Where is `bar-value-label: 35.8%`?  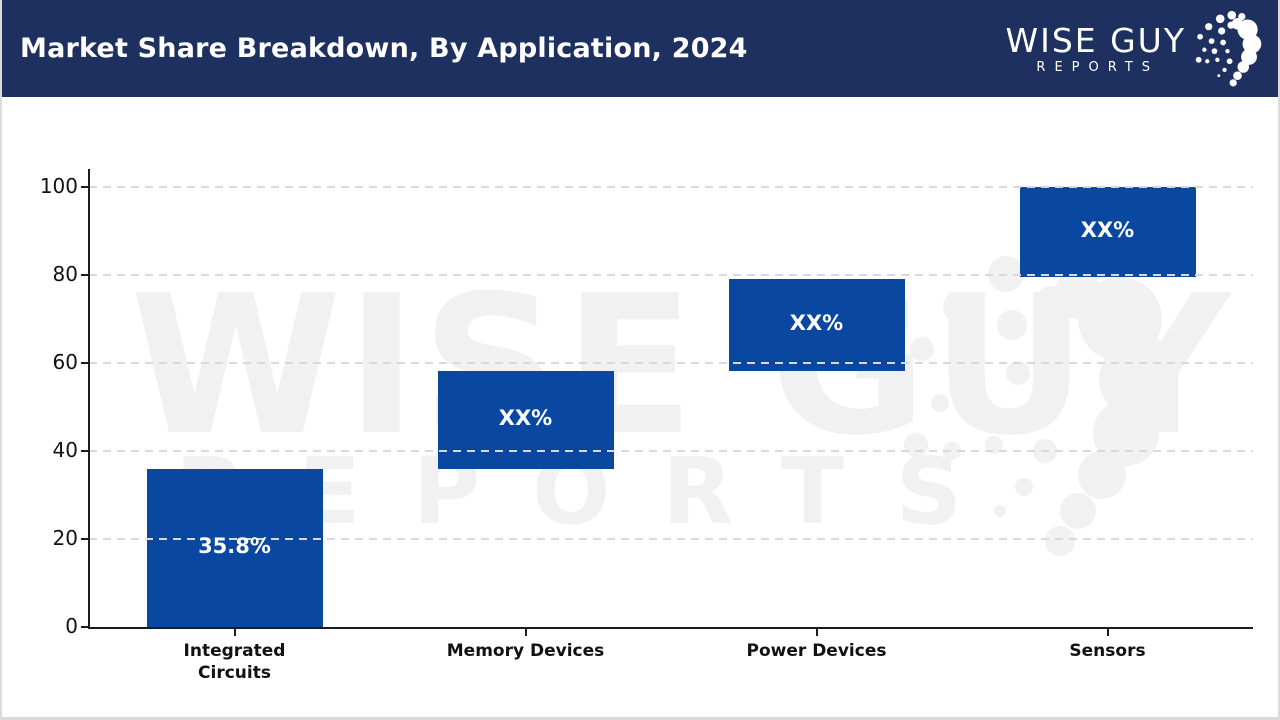 bar-value-label: 35.8% is located at coordinates (234, 546).